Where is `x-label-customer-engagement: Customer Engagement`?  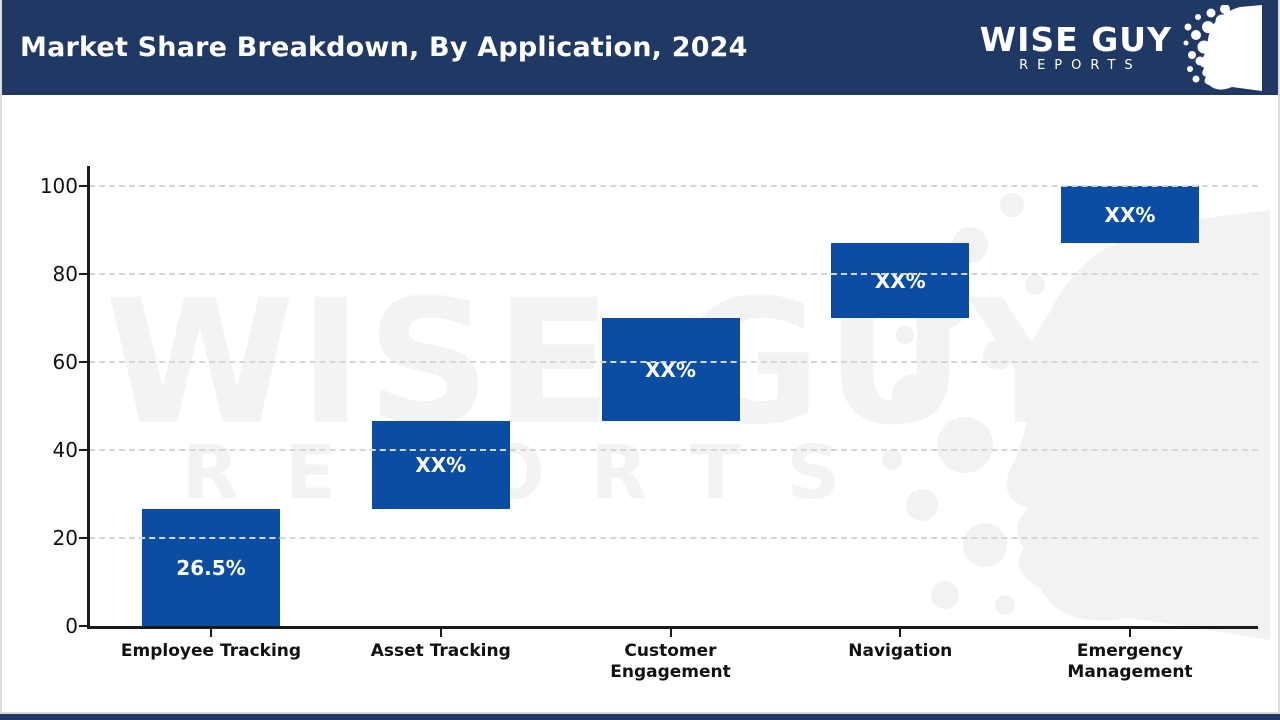
x-label-customer-engagement: Customer Engagement is located at coordinates (670, 661).